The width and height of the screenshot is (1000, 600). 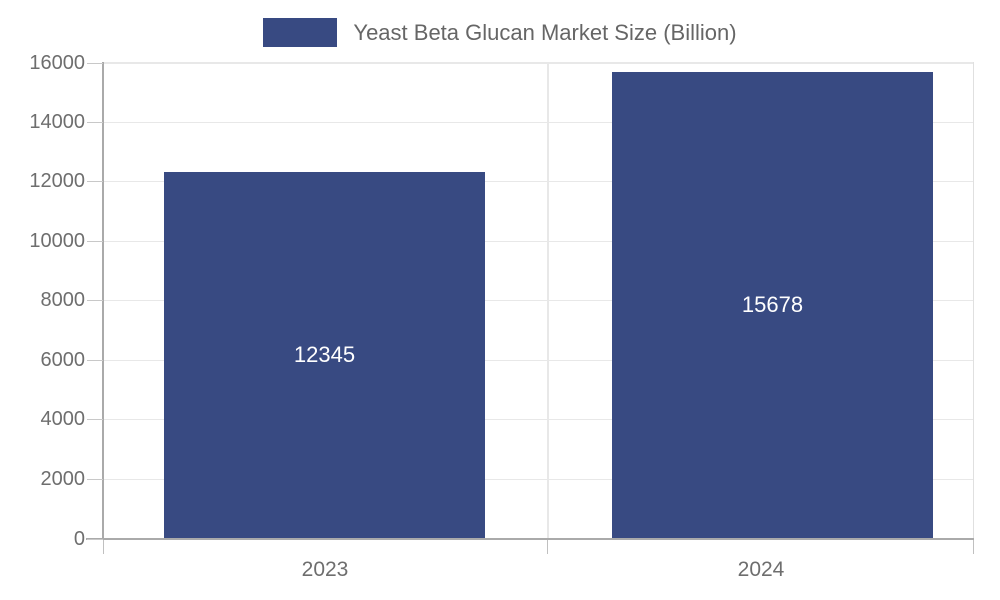 What do you see at coordinates (761, 569) in the screenshot?
I see `x-tick-label-2024: 2024` at bounding box center [761, 569].